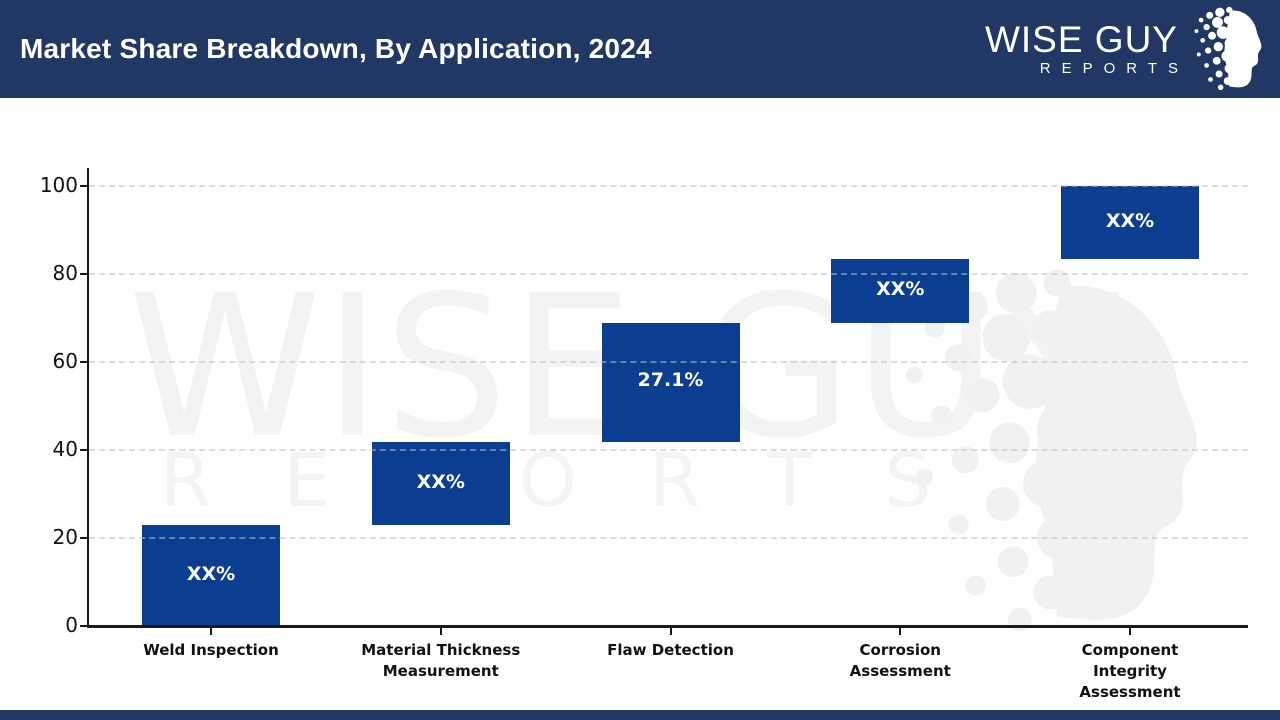 The height and width of the screenshot is (720, 1280). I want to click on x-category-label: Weld Inspection, so click(211, 650).